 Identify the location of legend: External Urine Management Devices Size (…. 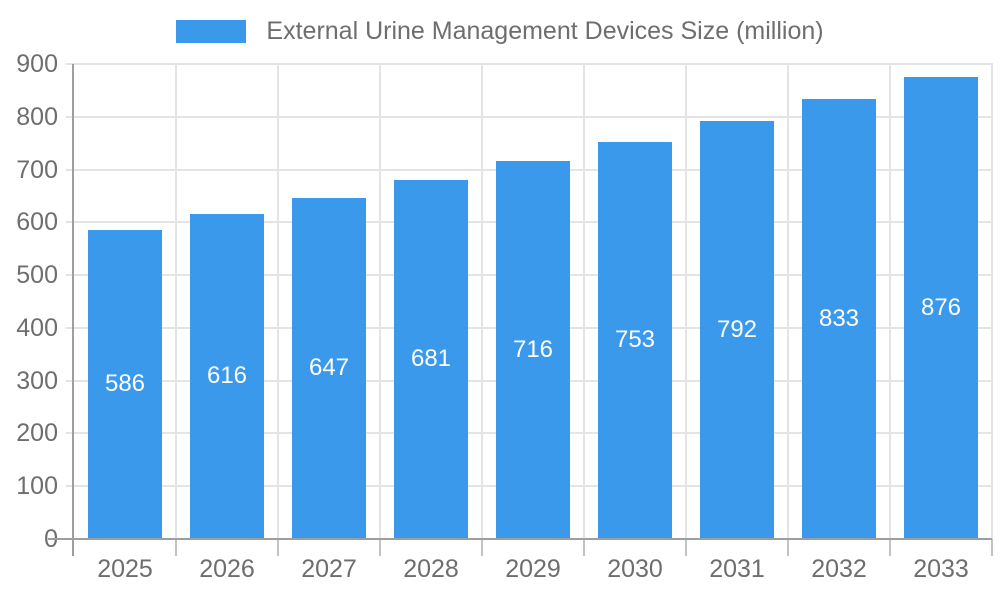
(500, 31).